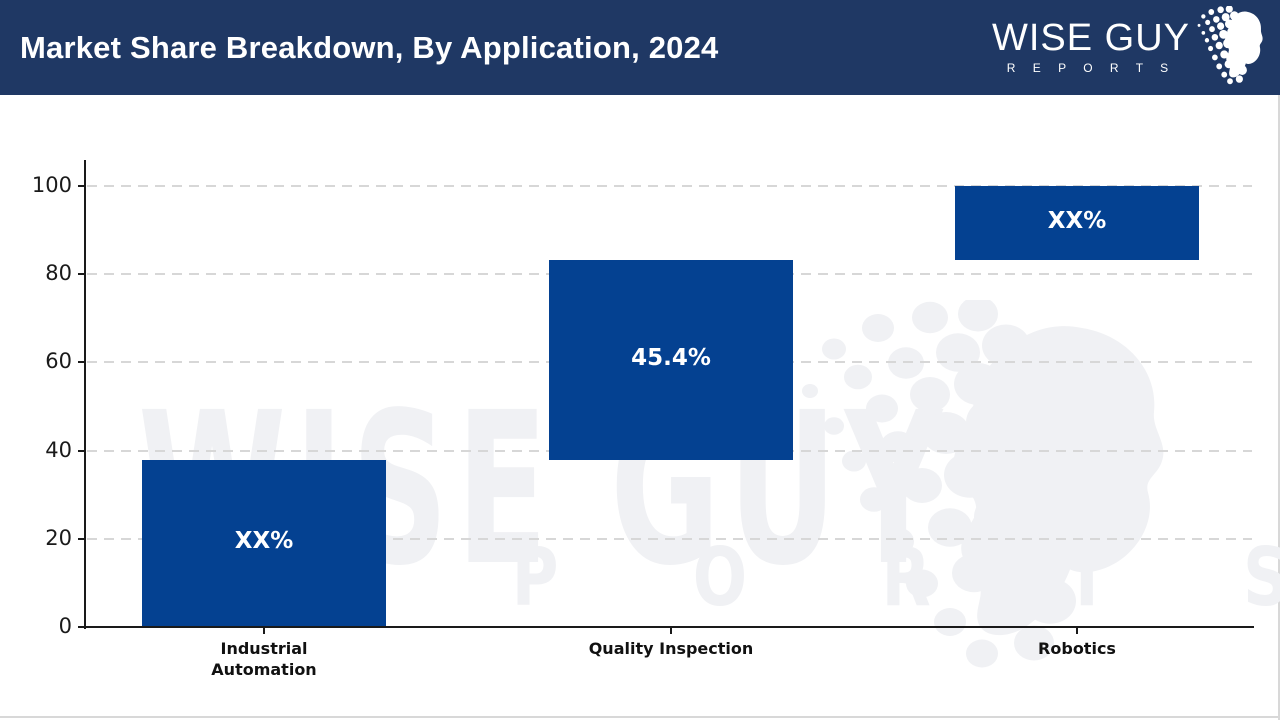 Image resolution: width=1280 pixels, height=720 pixels. Describe the element at coordinates (1230, 47) in the screenshot. I see `brand-face-icon` at that location.